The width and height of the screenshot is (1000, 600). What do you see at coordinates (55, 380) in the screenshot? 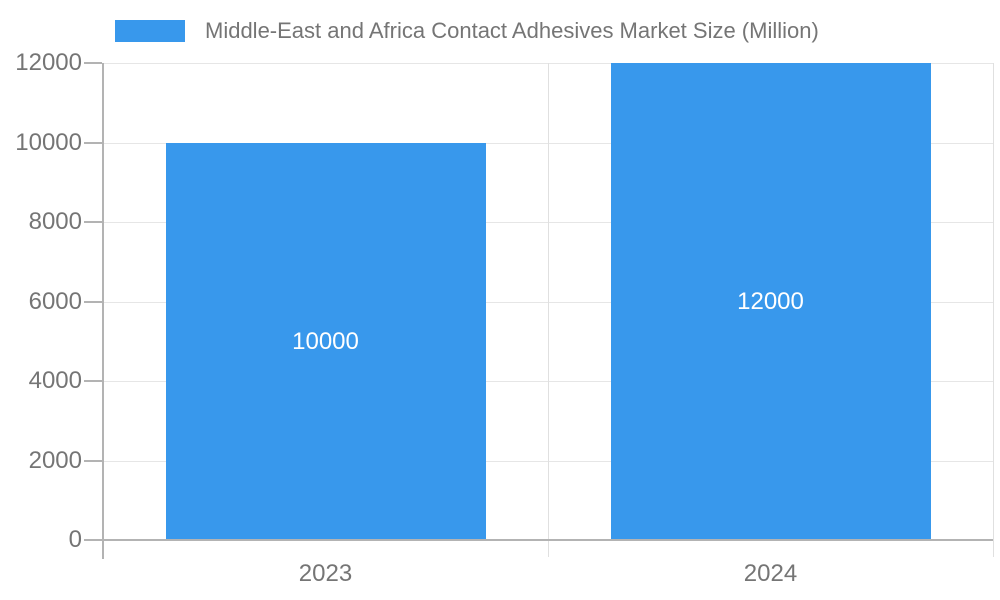
I see `y-tick-label: 4000` at bounding box center [55, 380].